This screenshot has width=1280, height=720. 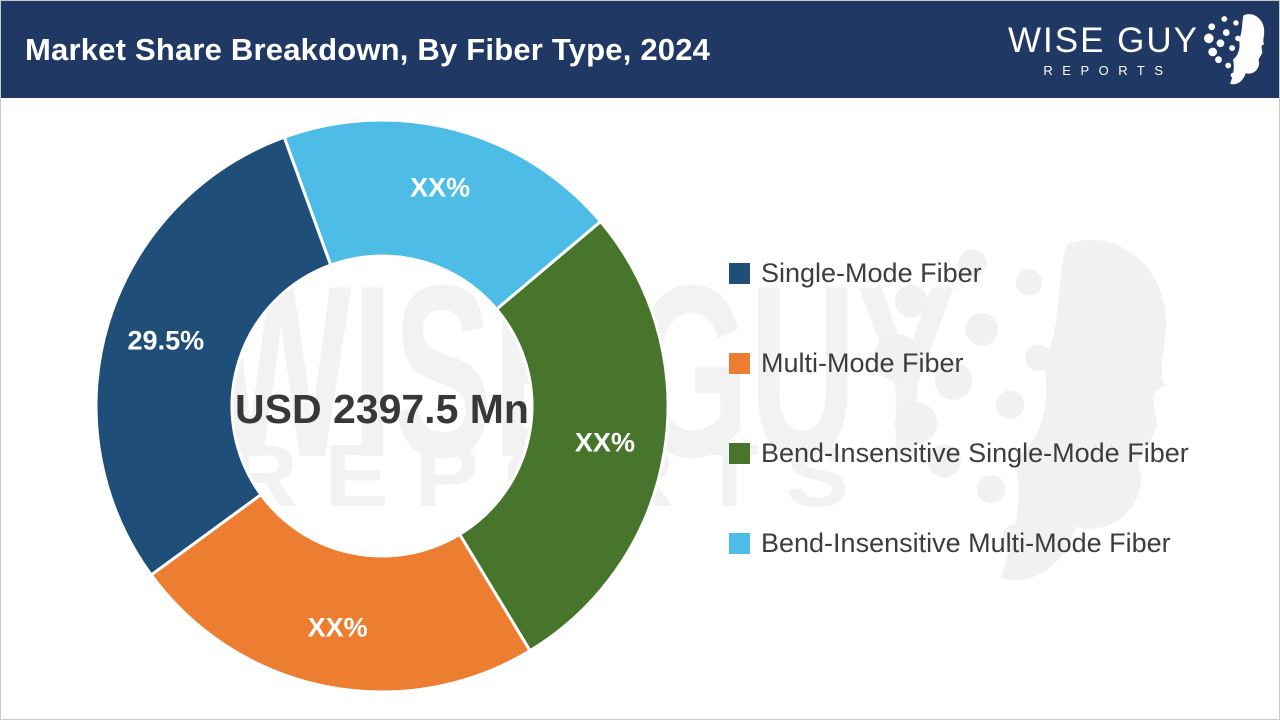 I want to click on legend-label: Single-Mode Fiber, so click(x=871, y=273).